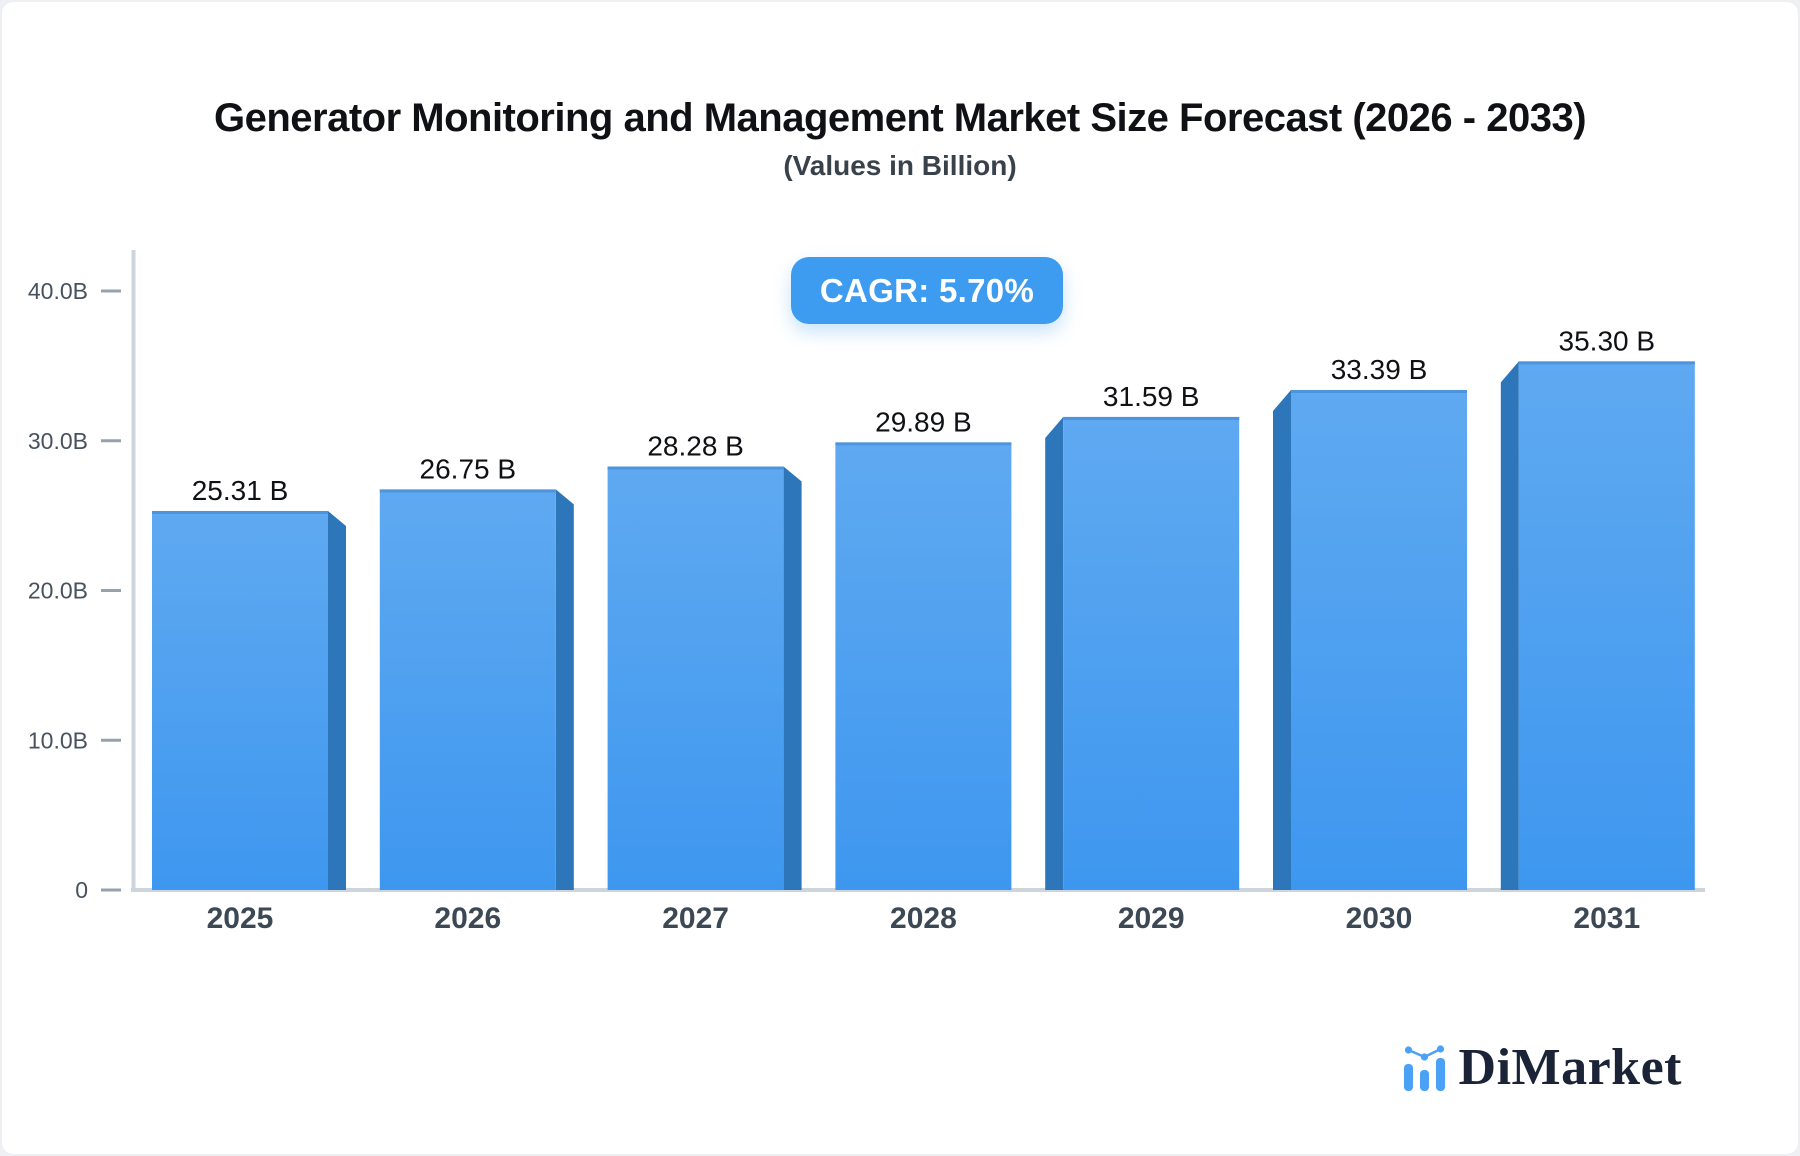 Image resolution: width=1800 pixels, height=1156 pixels. What do you see at coordinates (923, 670) in the screenshot?
I see `bar-2028: 29.89 B 2028` at bounding box center [923, 670].